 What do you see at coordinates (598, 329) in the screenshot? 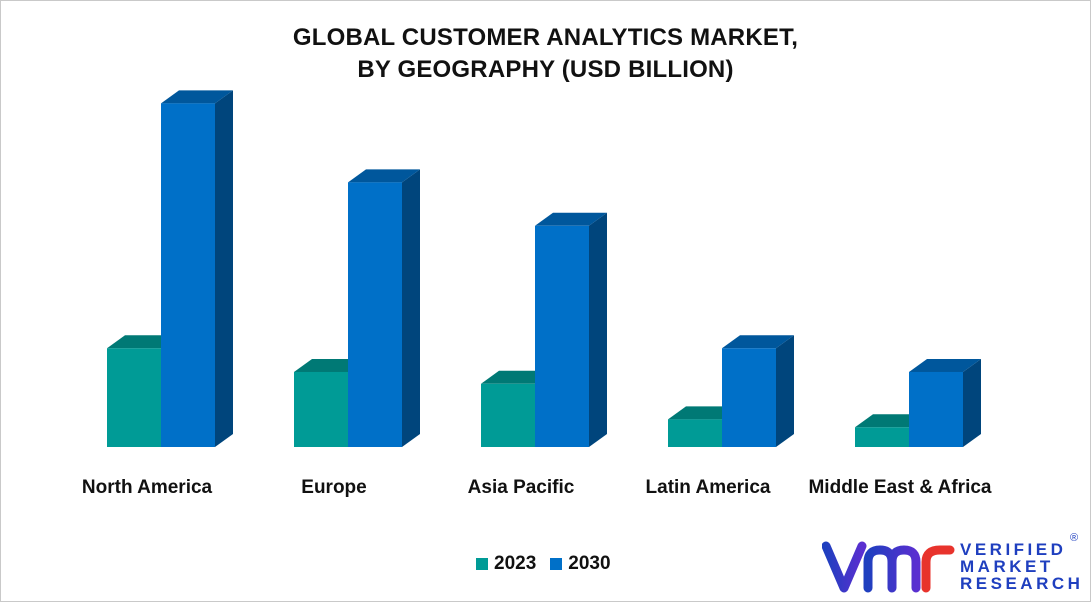
I see `bar-side-asia-pacific-2030` at bounding box center [598, 329].